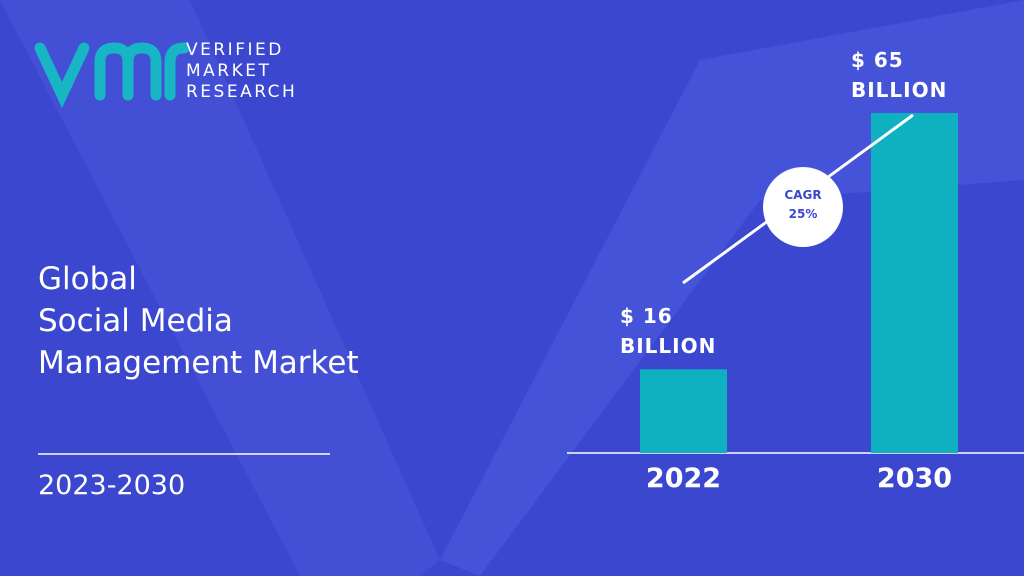 The image size is (1024, 576). Describe the element at coordinates (668, 331) in the screenshot. I see `value-label: $ 16 BILLION` at that location.